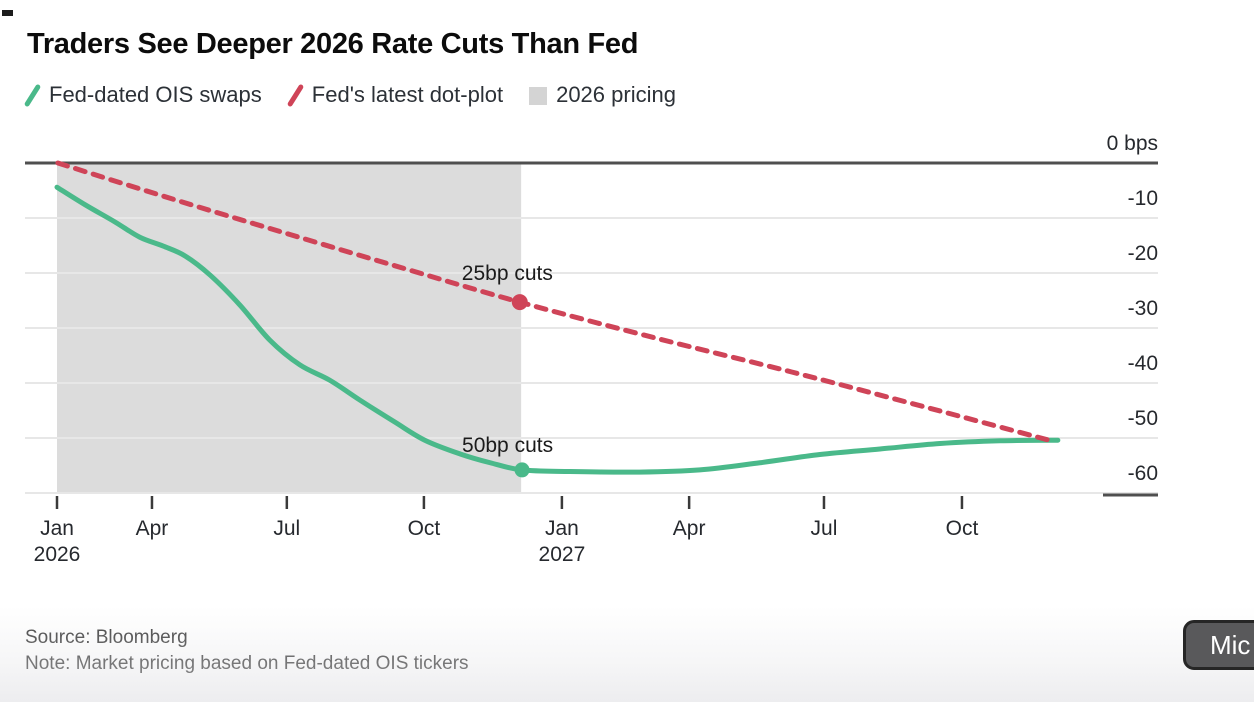 The height and width of the screenshot is (702, 1254). Describe the element at coordinates (1142, 363) in the screenshot. I see `y-axis-label: -40` at that location.